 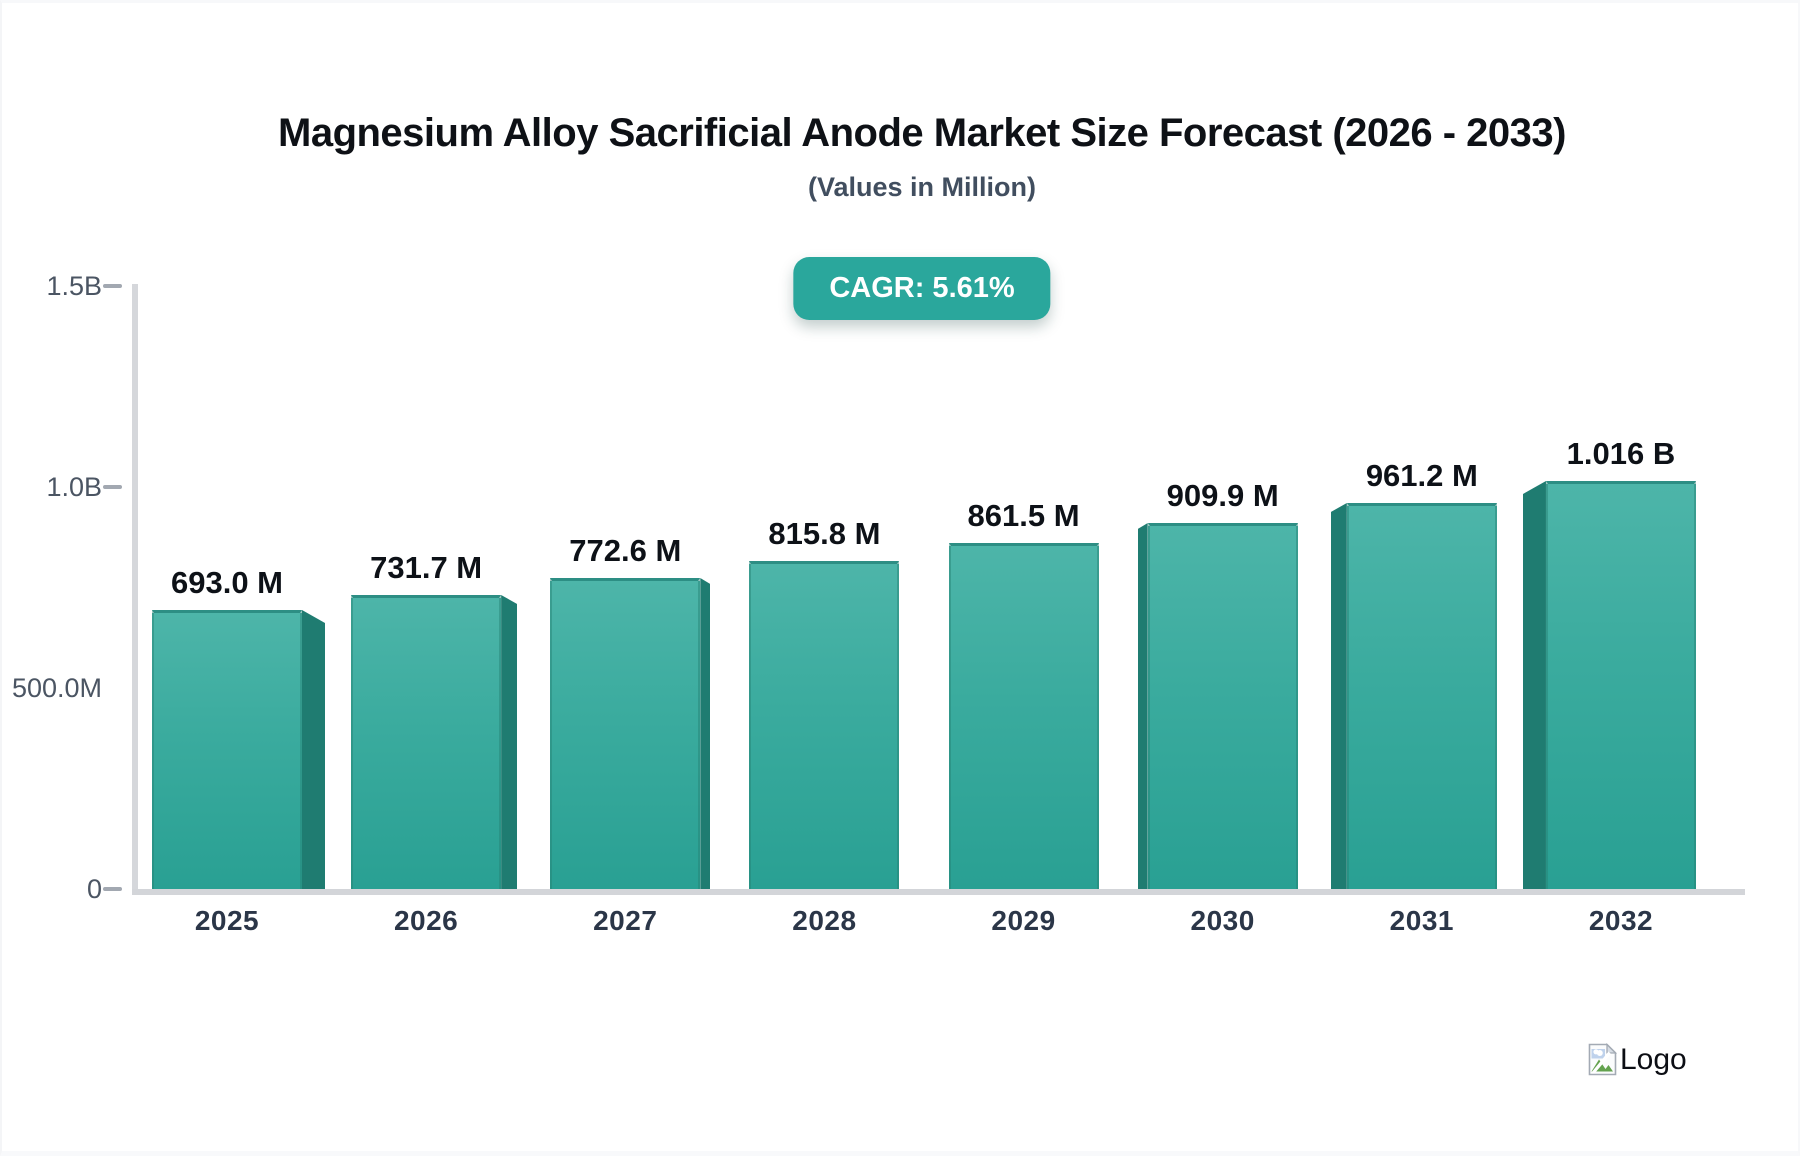 I want to click on logo-alt-text: Logo, so click(x=1653, y=1059).